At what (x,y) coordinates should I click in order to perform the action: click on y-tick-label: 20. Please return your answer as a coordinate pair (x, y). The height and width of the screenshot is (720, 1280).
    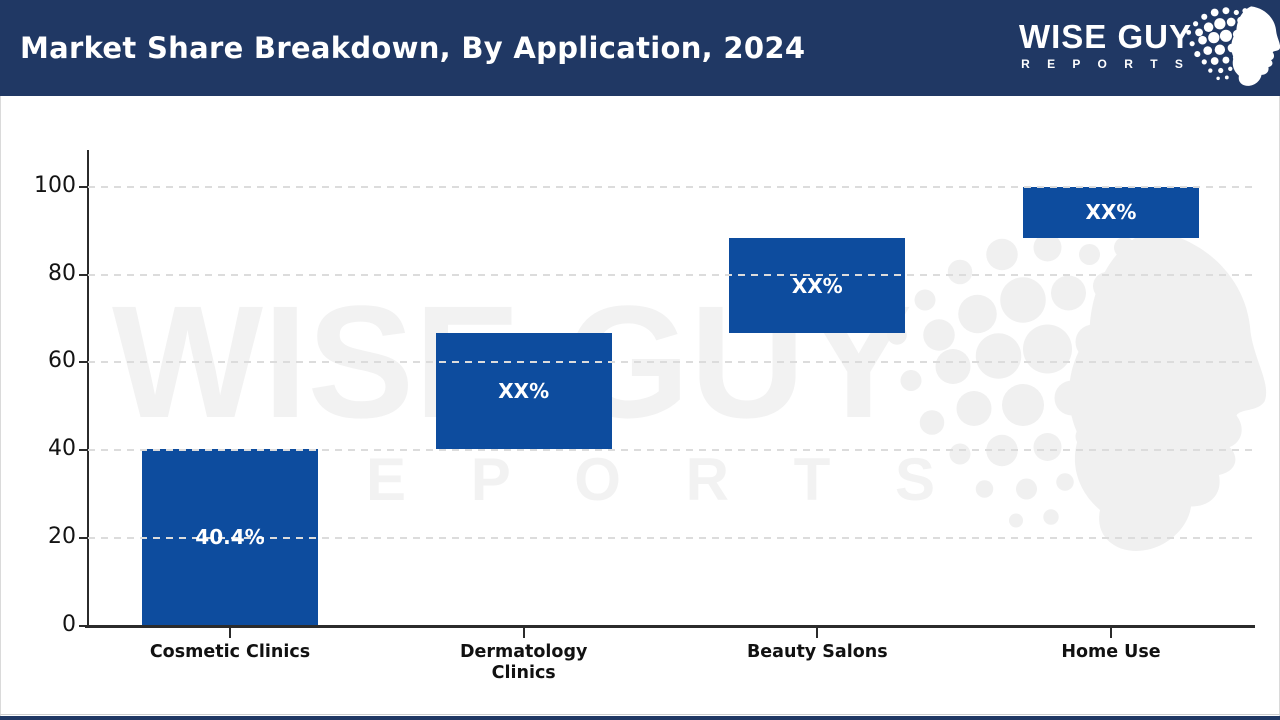
    Looking at the image, I should click on (62, 537).